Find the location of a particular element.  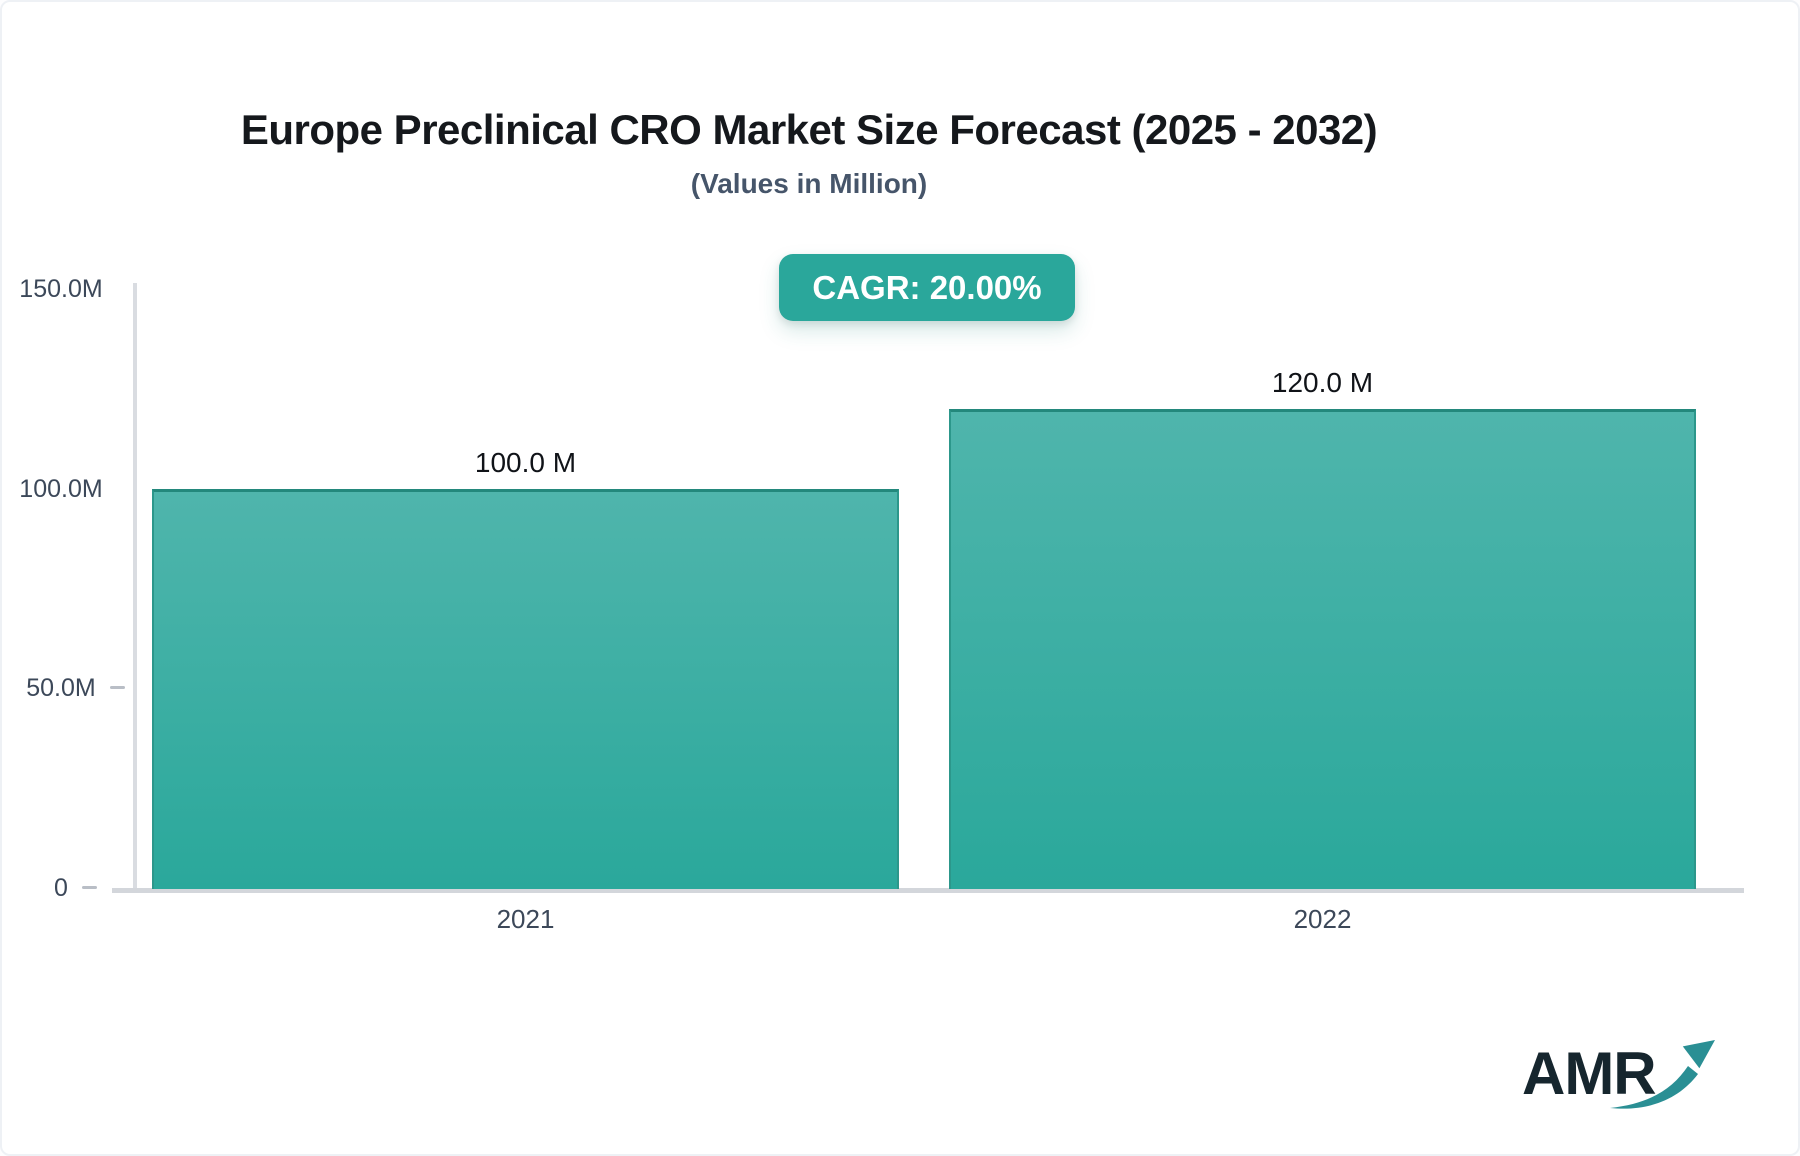

bar-value-label: 100.0 M is located at coordinates (525, 462).